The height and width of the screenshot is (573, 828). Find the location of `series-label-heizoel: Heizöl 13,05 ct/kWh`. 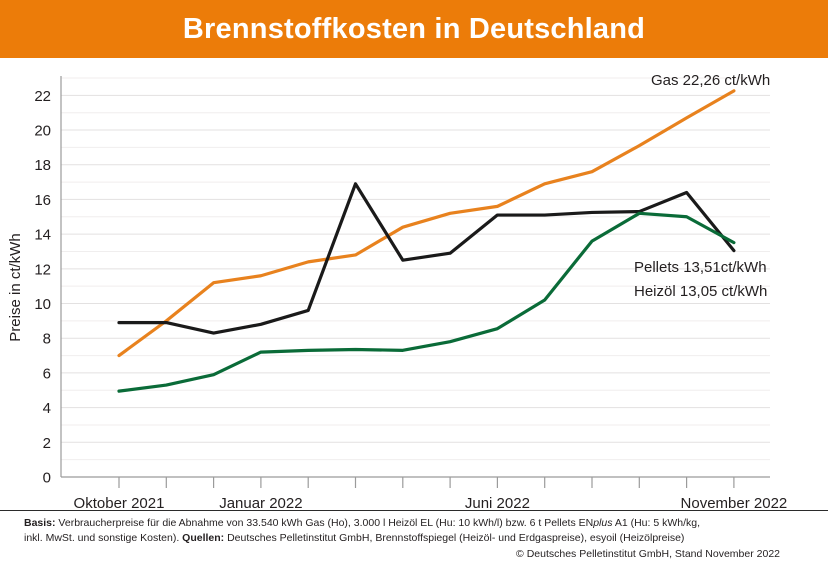

series-label-heizoel: Heizöl 13,05 ct/kWh is located at coordinates (700, 291).